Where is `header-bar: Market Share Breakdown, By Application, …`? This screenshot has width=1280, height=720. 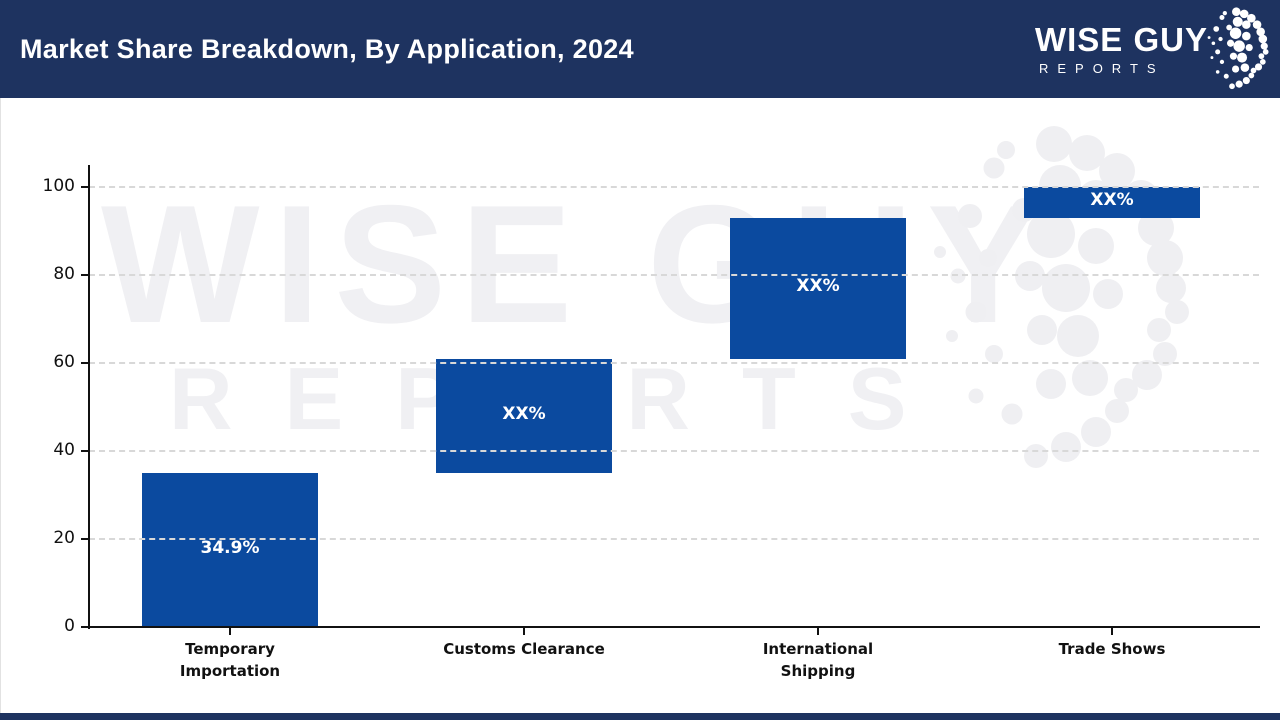
header-bar: Market Share Breakdown, By Application, … is located at coordinates (640, 49).